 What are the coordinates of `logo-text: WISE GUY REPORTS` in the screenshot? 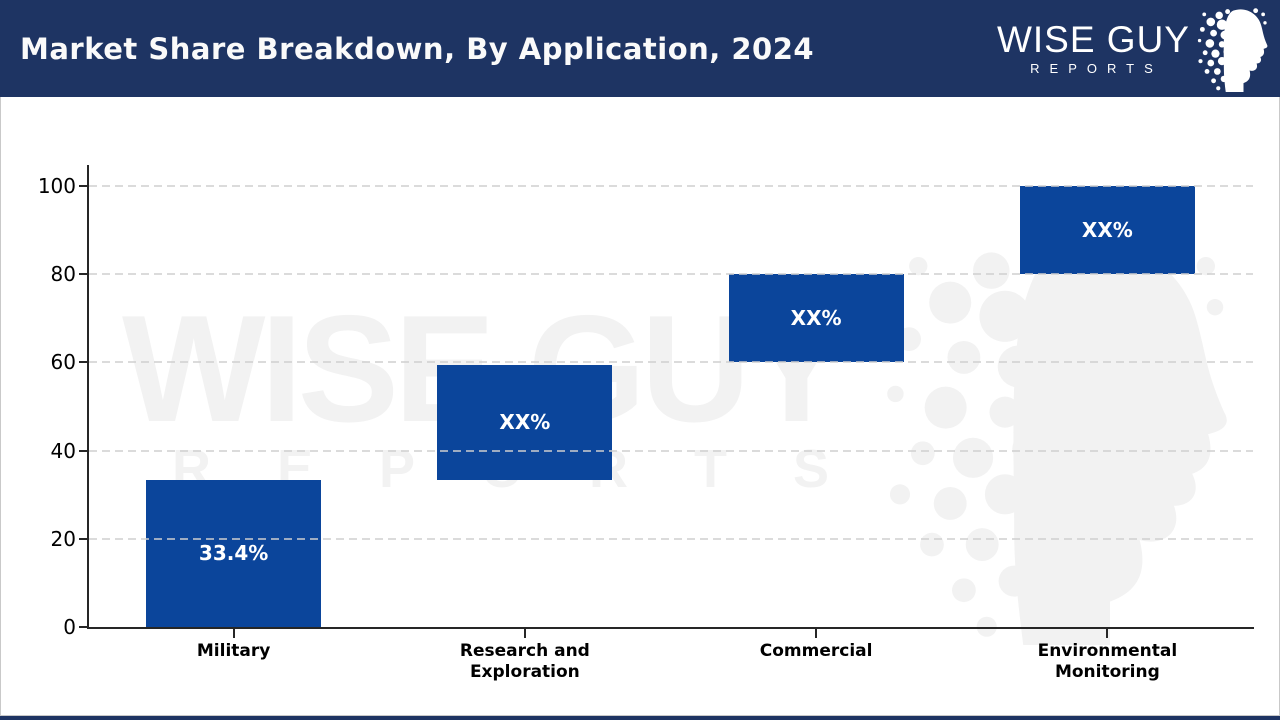 It's located at (1093, 48).